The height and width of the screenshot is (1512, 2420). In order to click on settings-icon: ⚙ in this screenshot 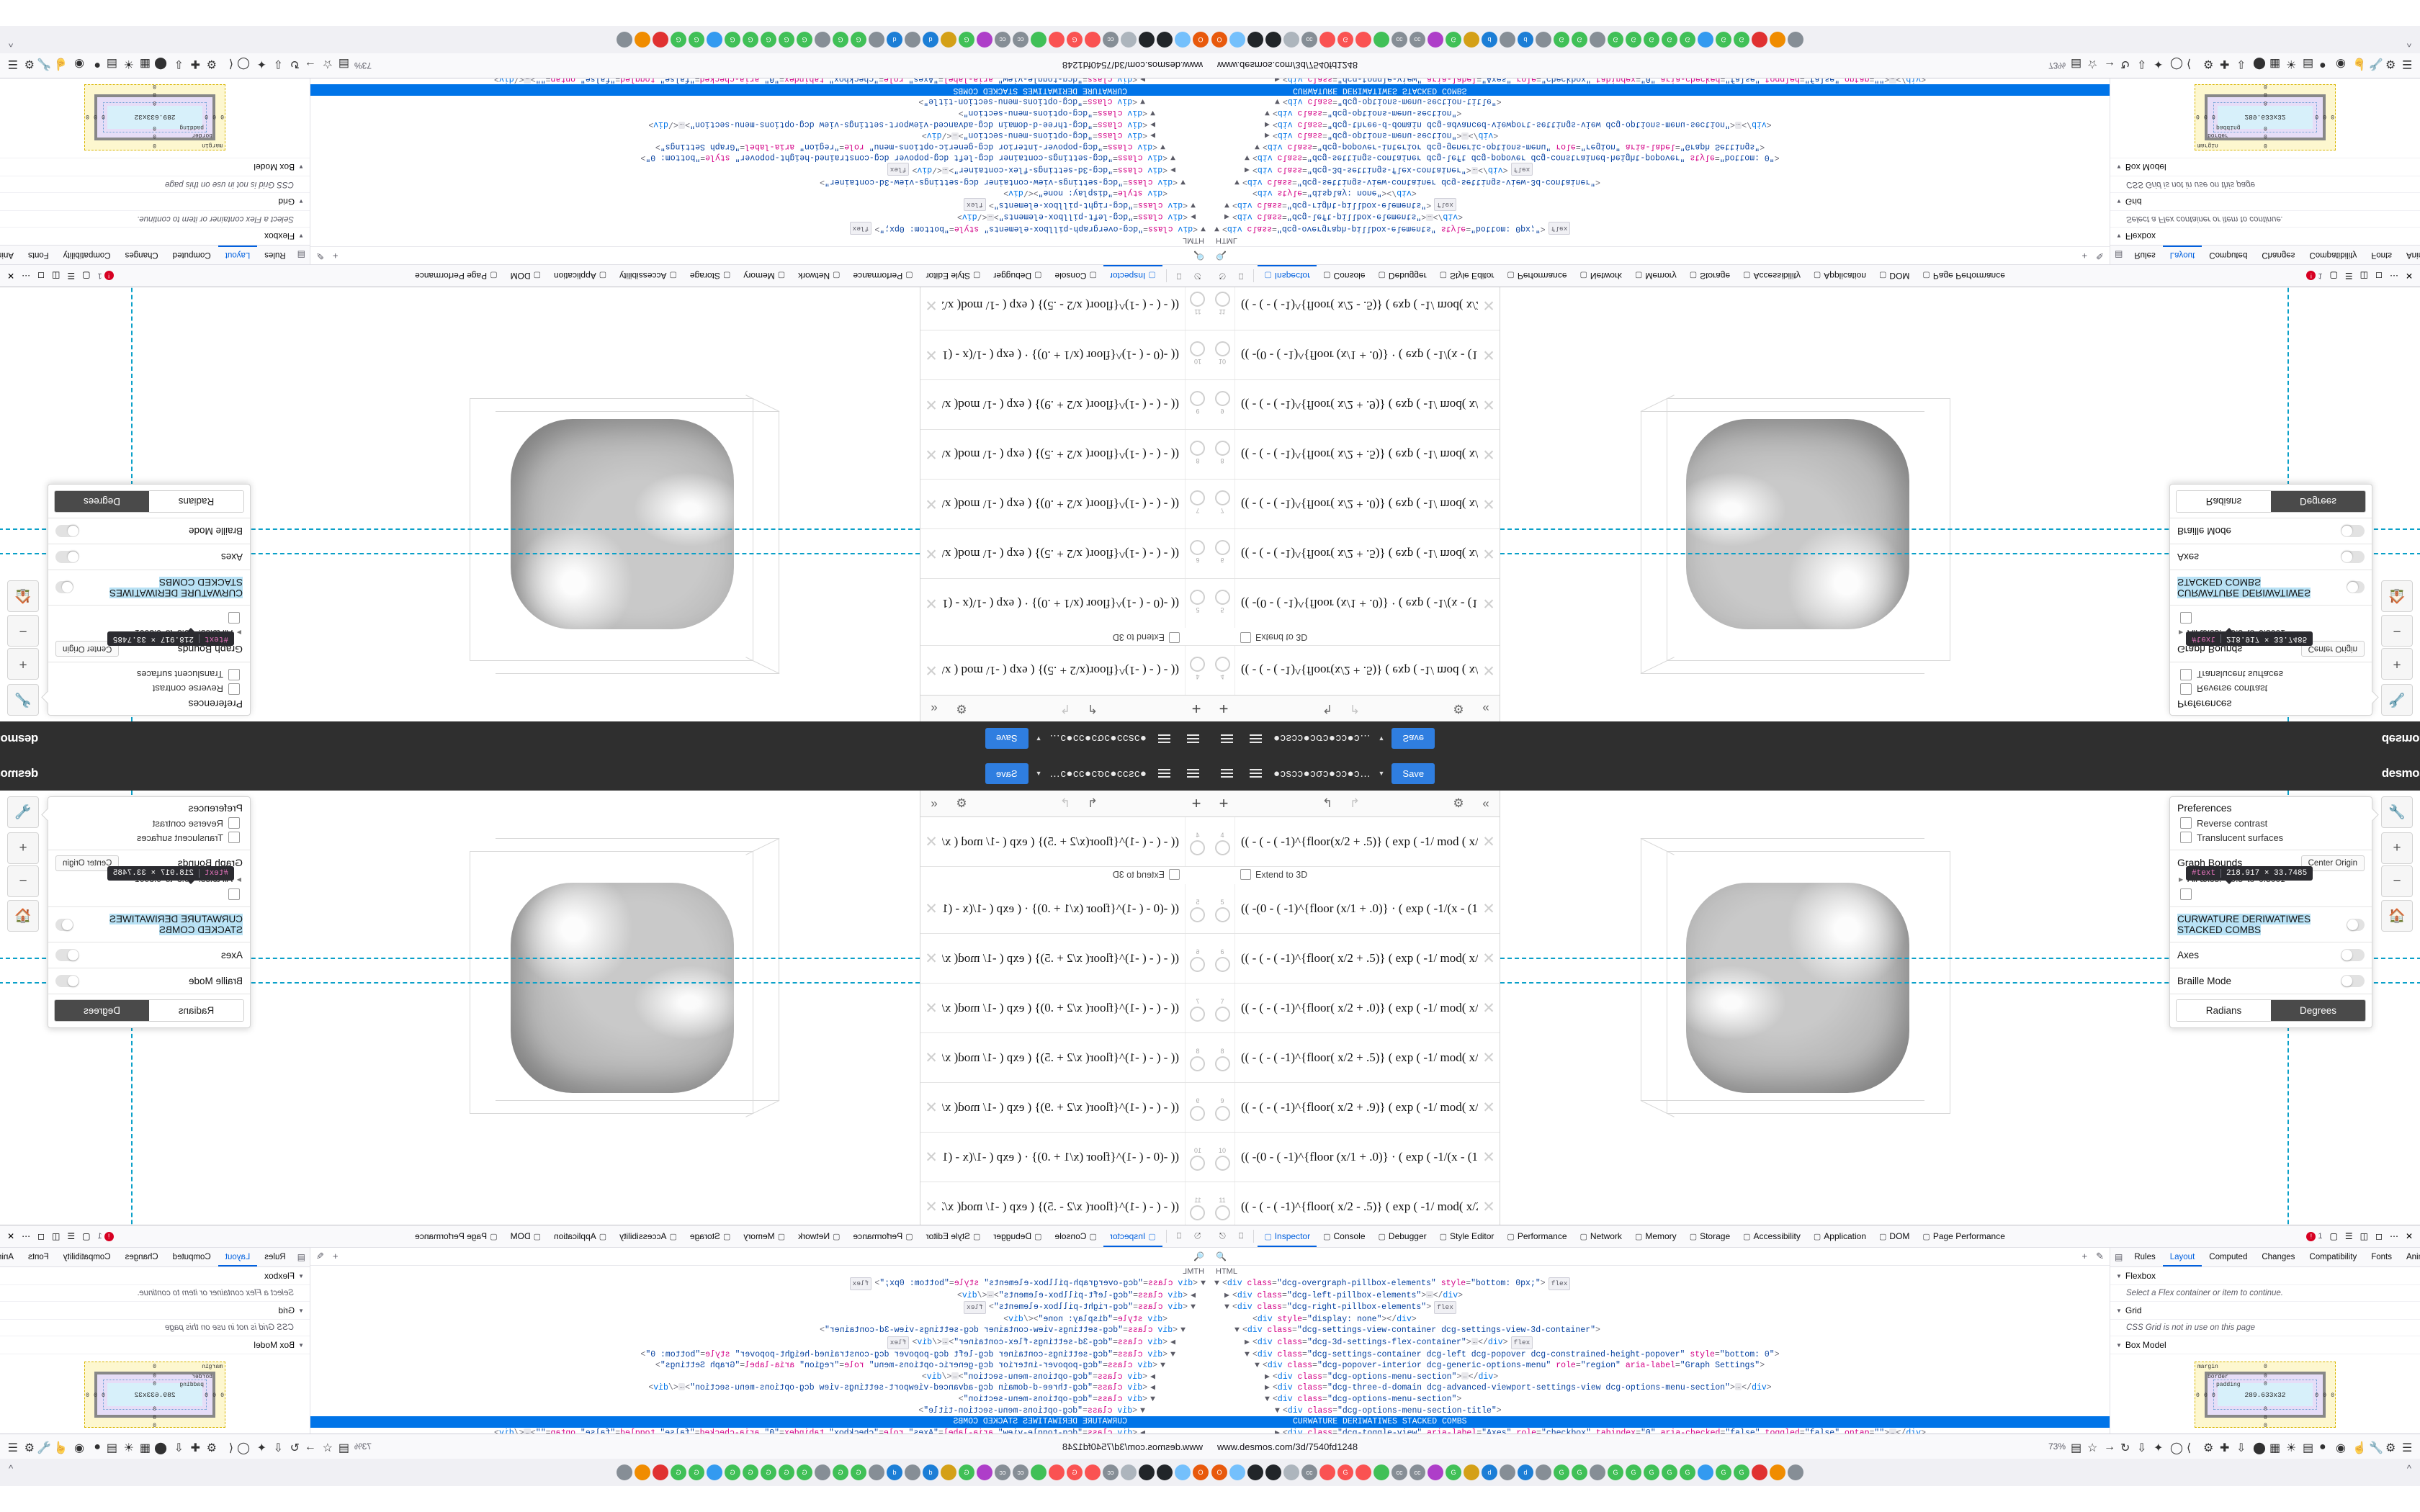, I will do `click(2390, 1448)`.